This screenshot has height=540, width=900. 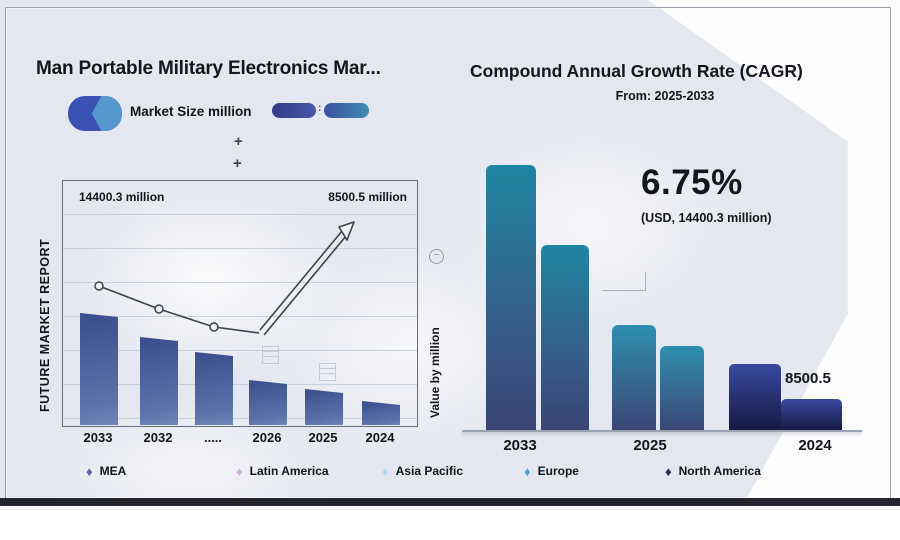 I want to click on chart-end-value: 8500.5 million, so click(x=367, y=197).